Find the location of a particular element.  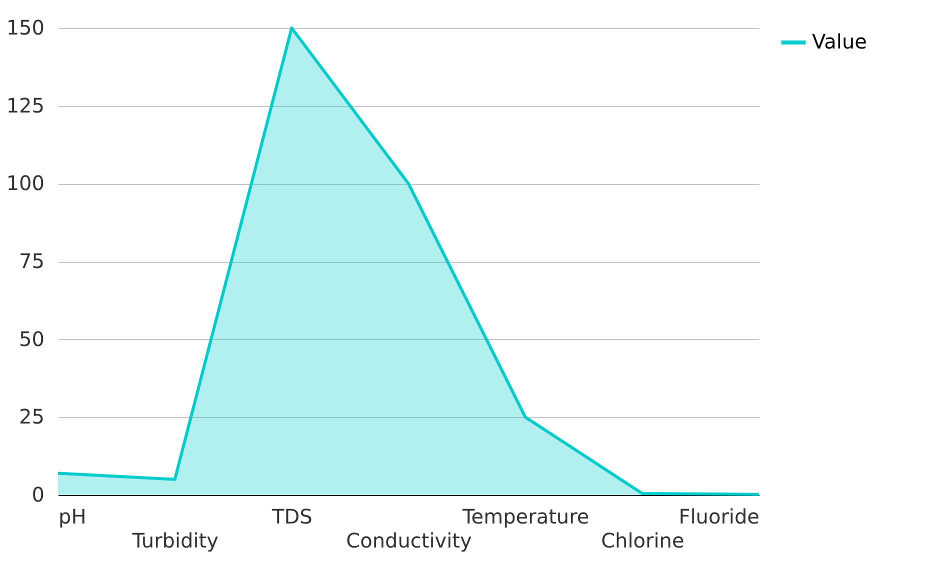

y-tick-label: 50 is located at coordinates (31, 338).